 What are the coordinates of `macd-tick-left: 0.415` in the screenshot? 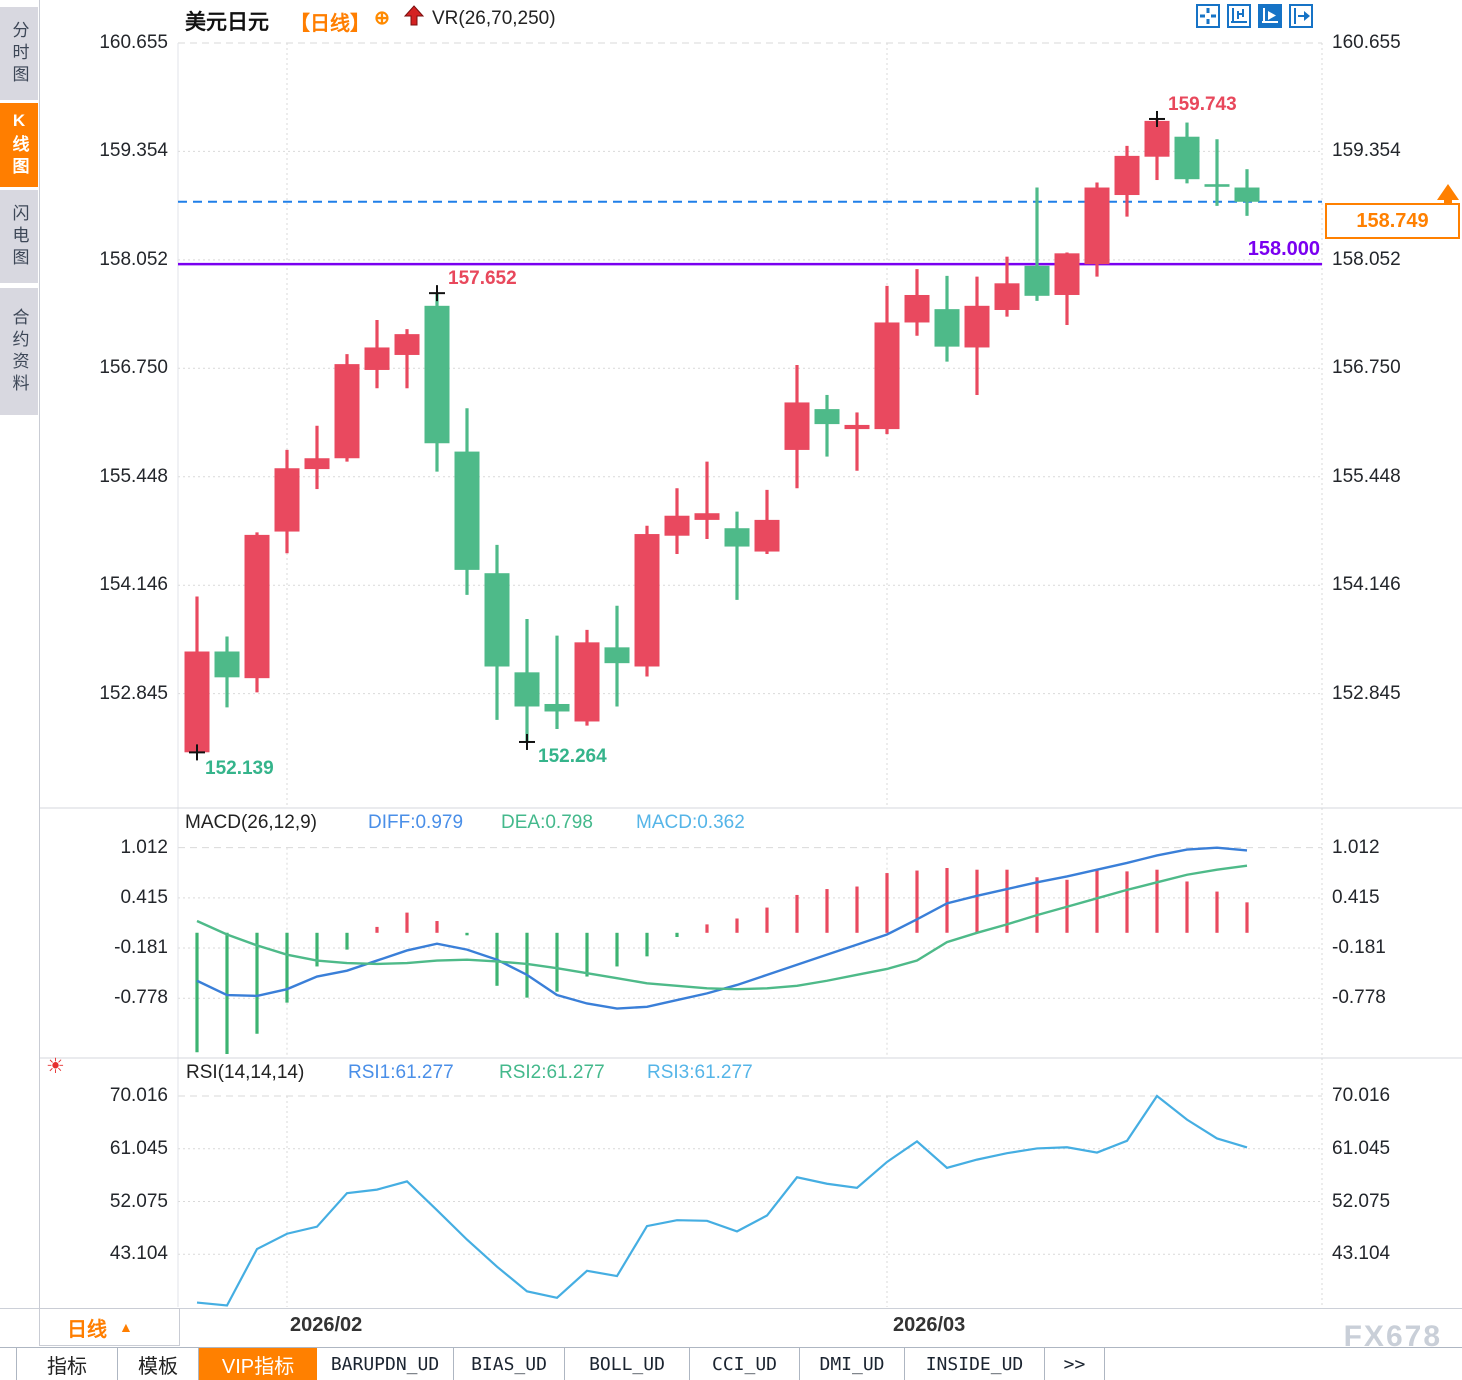 It's located at (144, 897).